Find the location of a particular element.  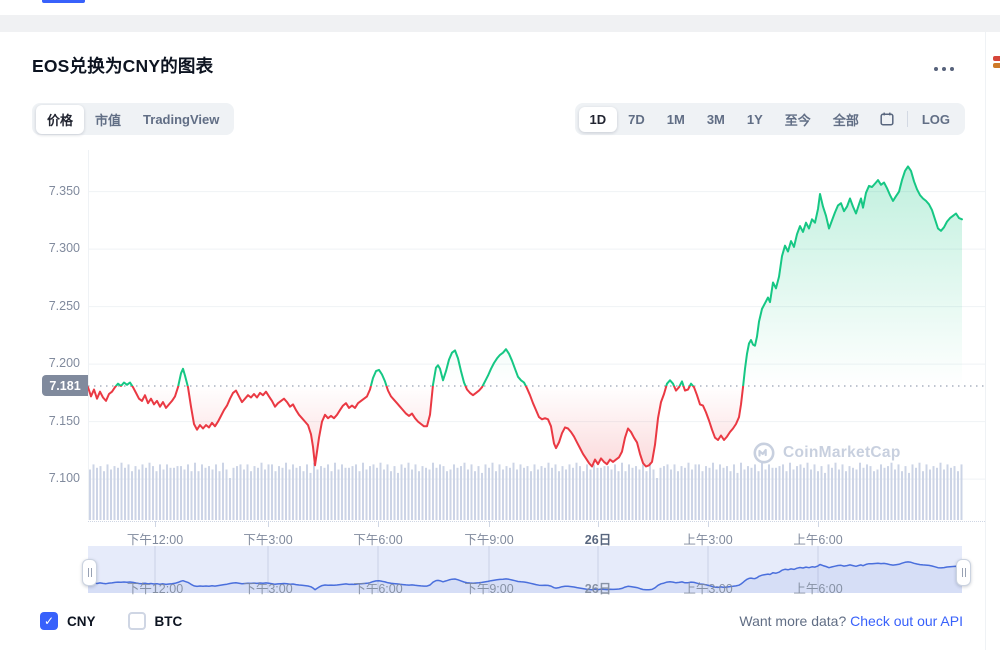

y-tick-label: 7.100 is located at coordinates (64, 478).